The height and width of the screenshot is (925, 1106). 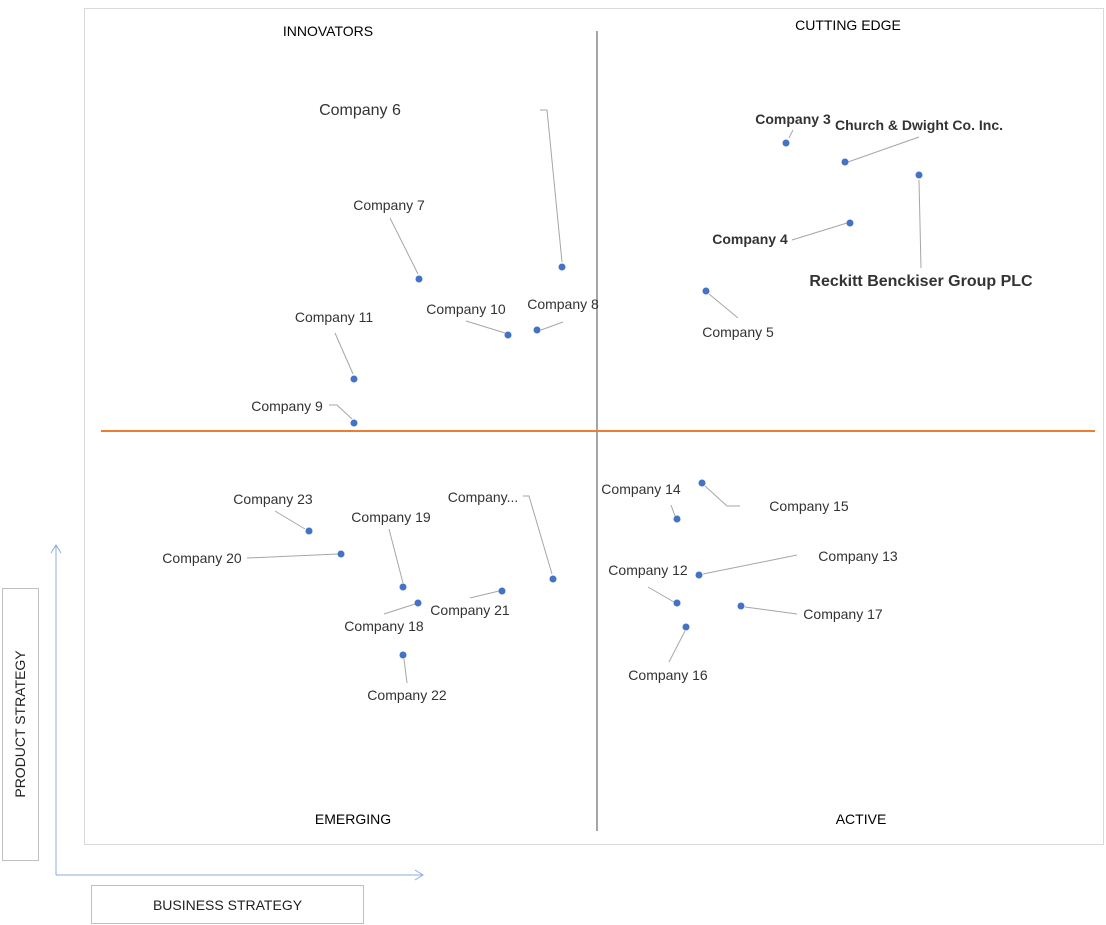 What do you see at coordinates (391, 517) in the screenshot?
I see `data-label-company-19: Company 19` at bounding box center [391, 517].